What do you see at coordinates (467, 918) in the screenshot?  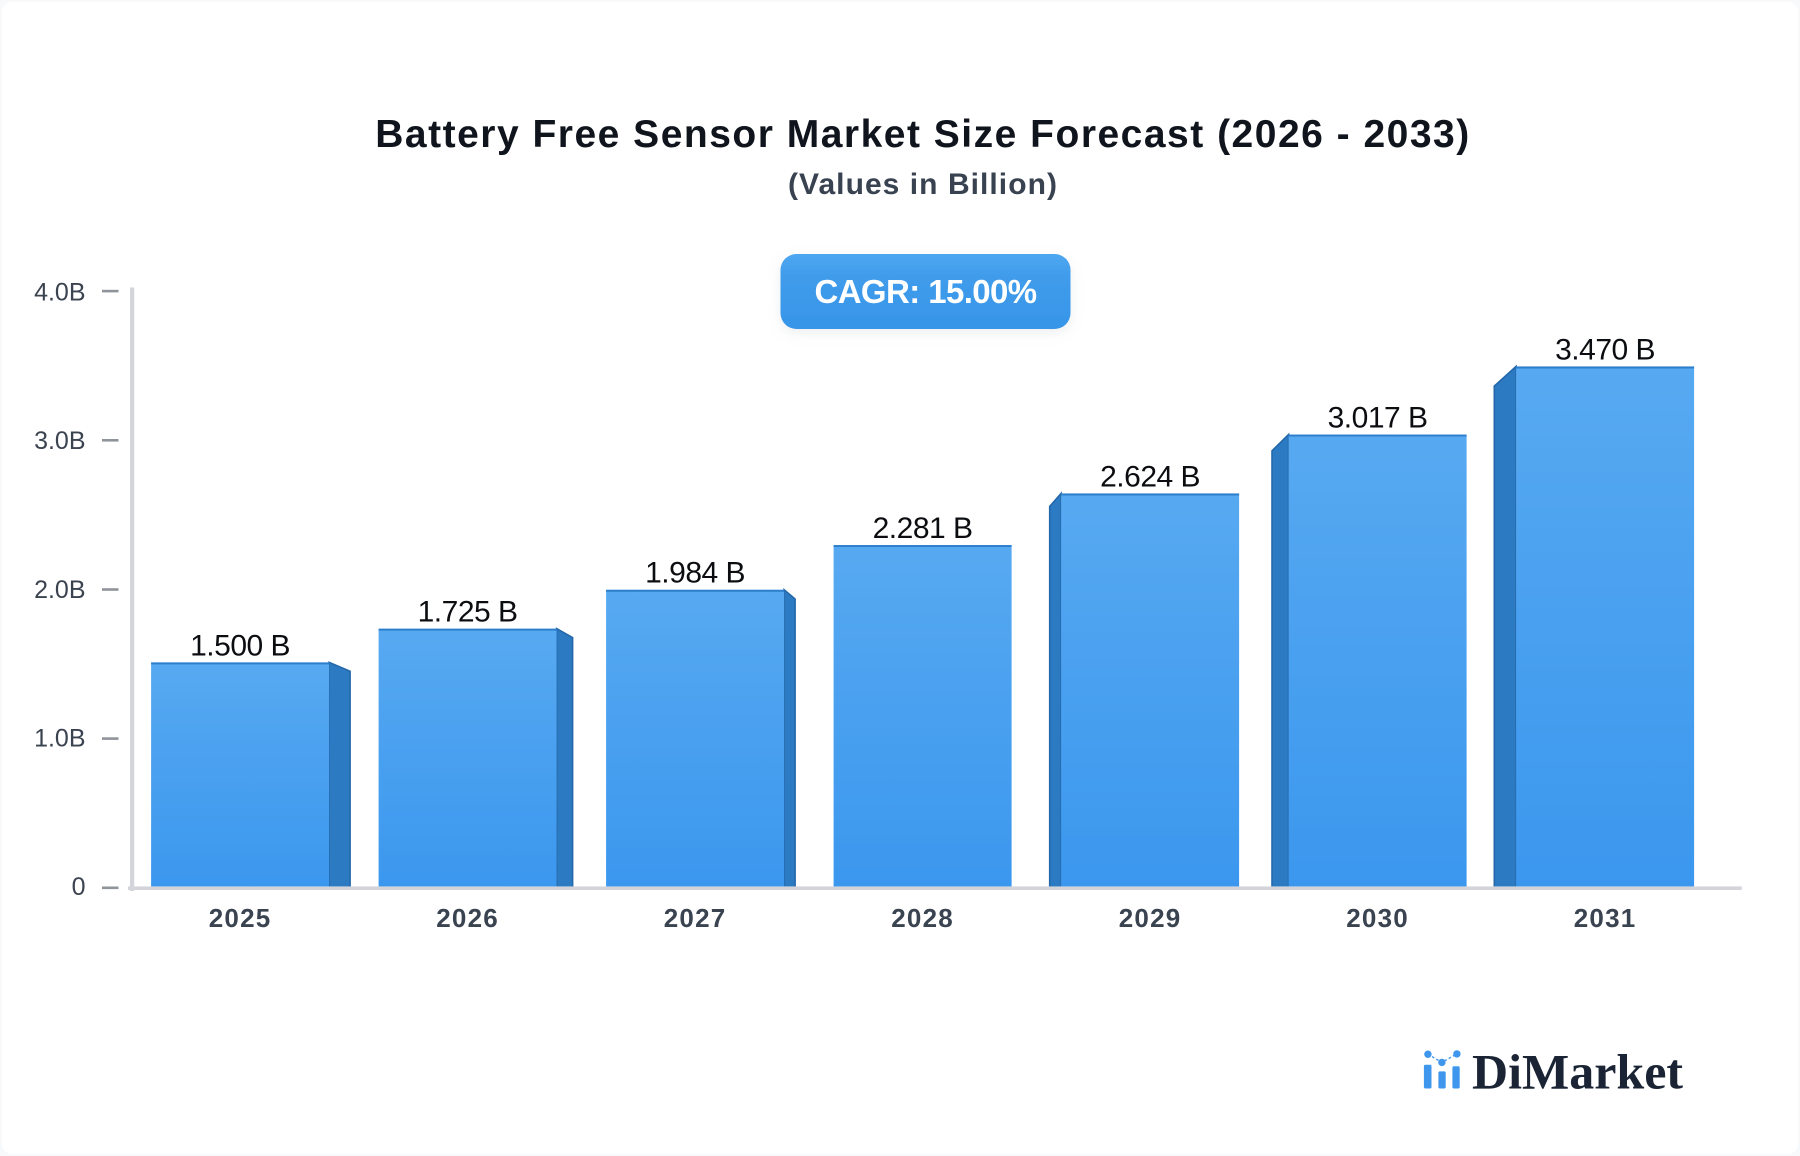 I see `svg-text: 2026` at bounding box center [467, 918].